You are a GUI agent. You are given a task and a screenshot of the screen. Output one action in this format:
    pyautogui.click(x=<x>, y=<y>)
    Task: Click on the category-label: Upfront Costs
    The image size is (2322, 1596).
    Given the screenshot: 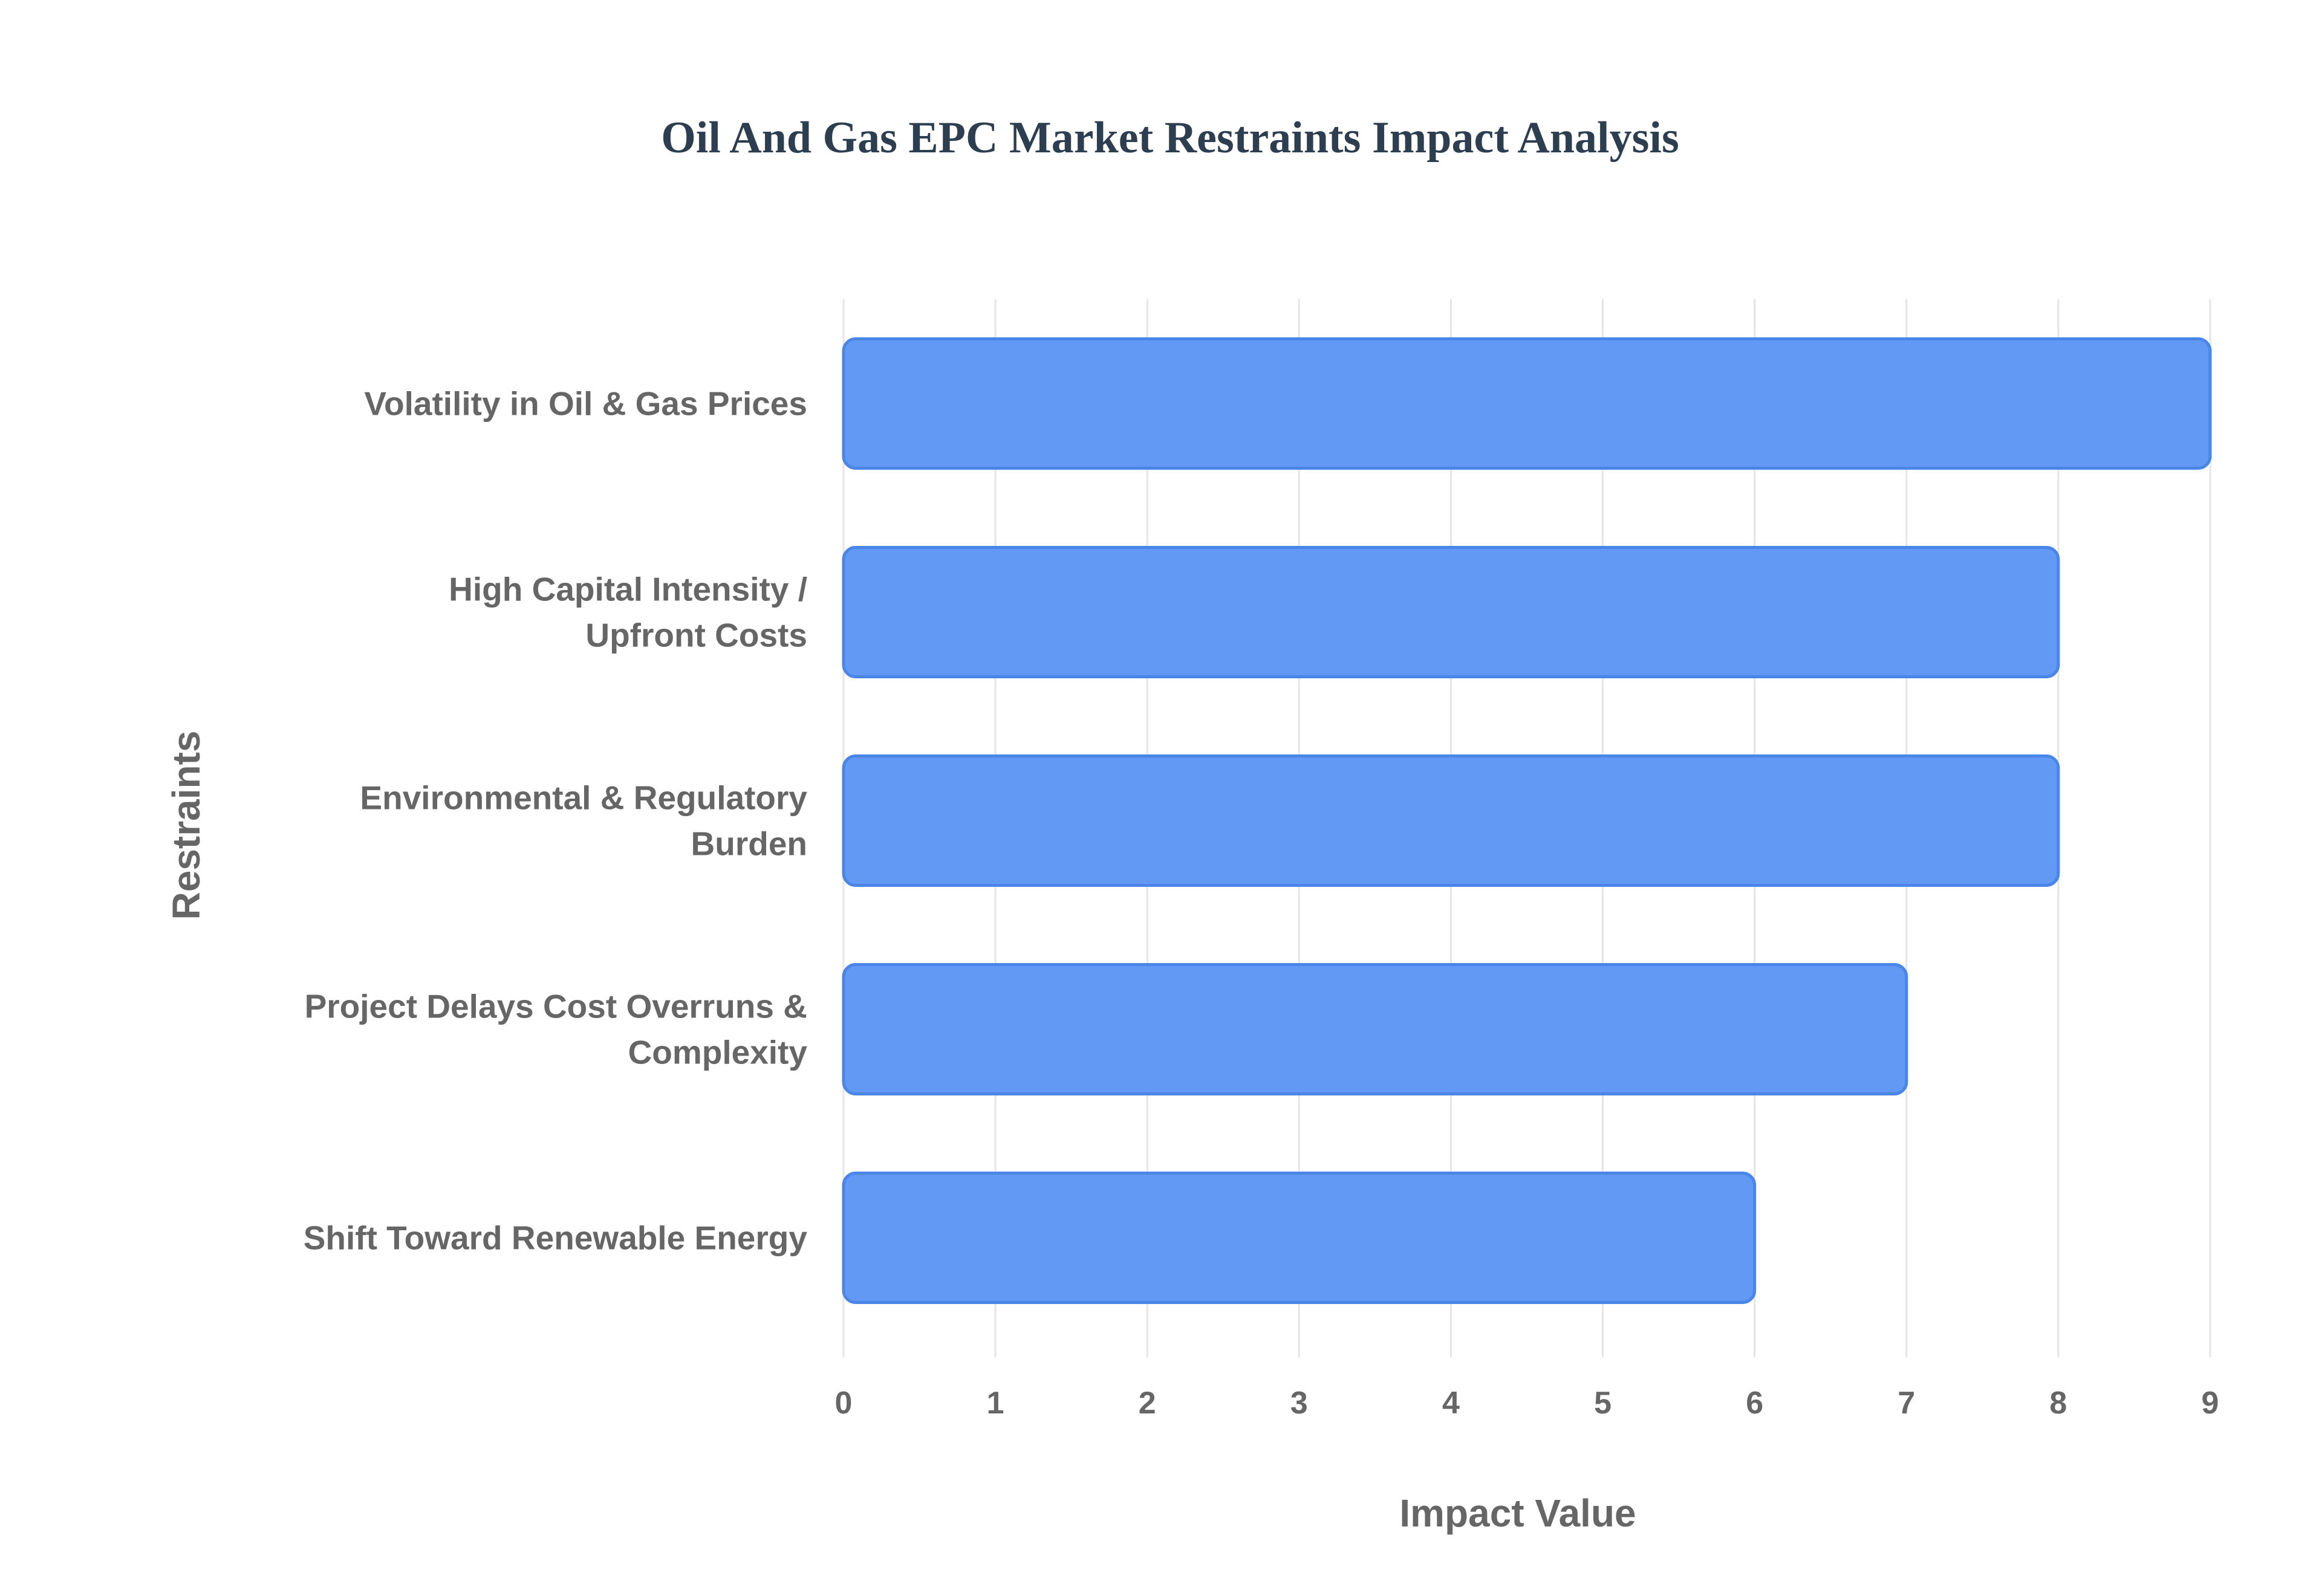 What is the action you would take?
    pyautogui.click(x=696, y=635)
    